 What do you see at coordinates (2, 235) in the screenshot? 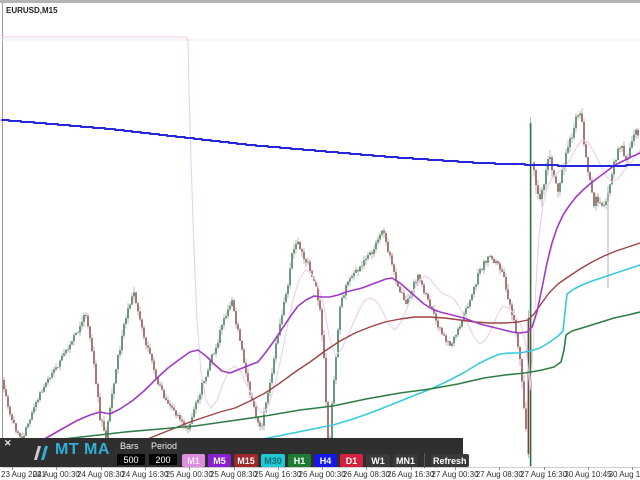
I see `chart-left-border` at bounding box center [2, 235].